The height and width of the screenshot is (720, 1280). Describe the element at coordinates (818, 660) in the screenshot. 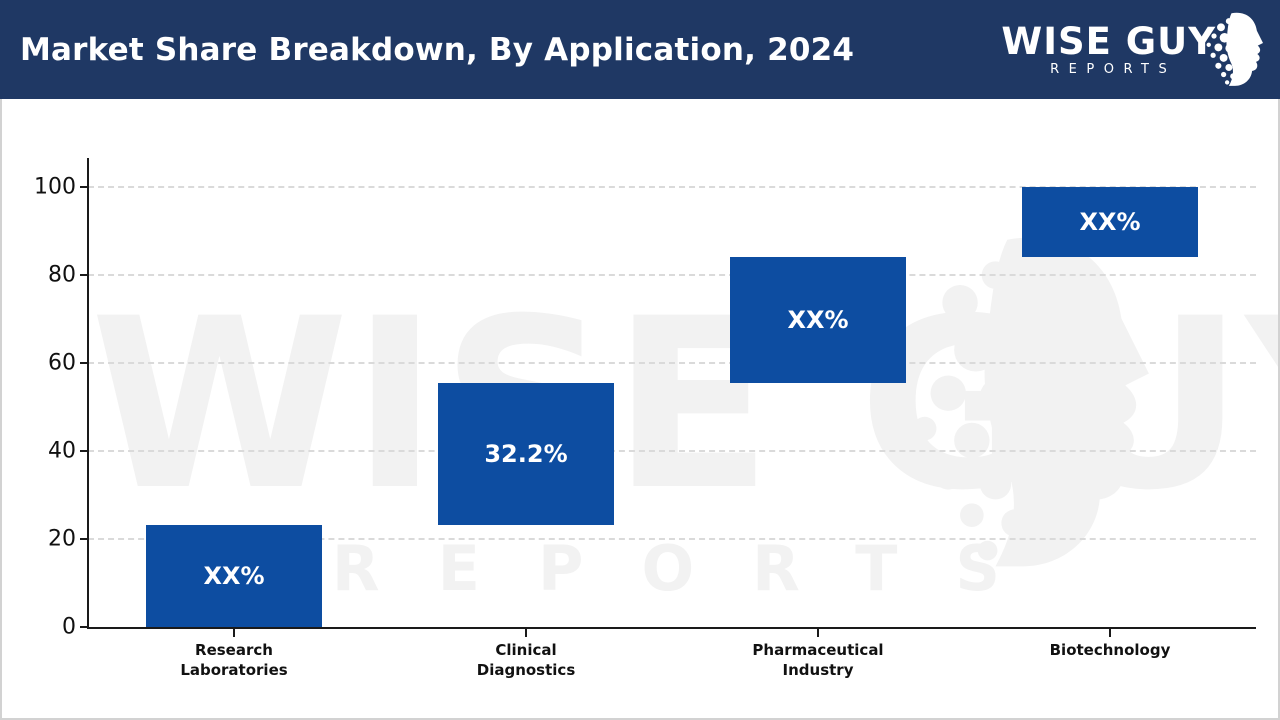

I see `x-axis-category-label: Pharmaceutical Industry` at that location.